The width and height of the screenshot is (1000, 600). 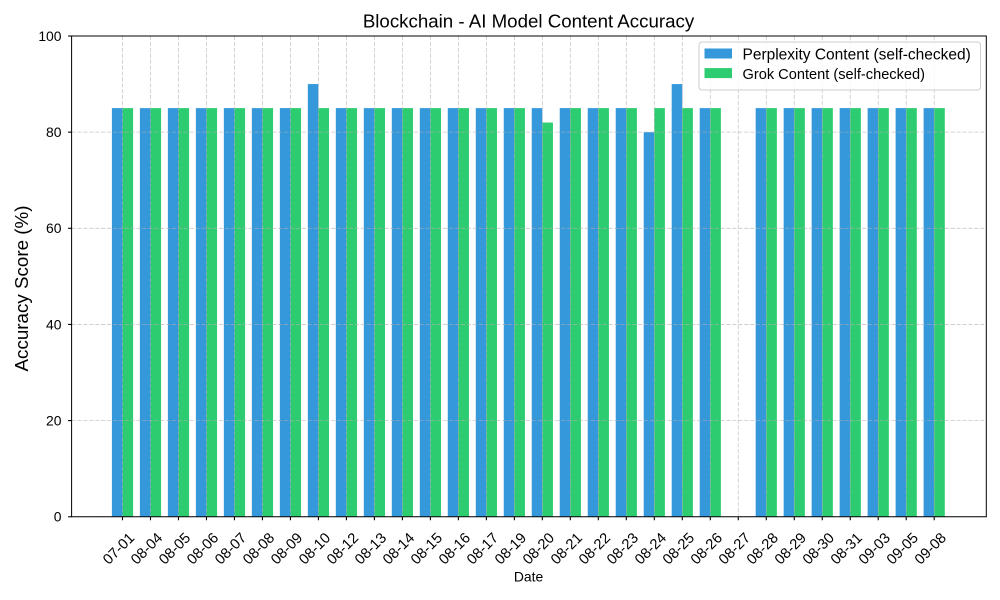 I want to click on svg-text: 0, so click(x=58, y=517).